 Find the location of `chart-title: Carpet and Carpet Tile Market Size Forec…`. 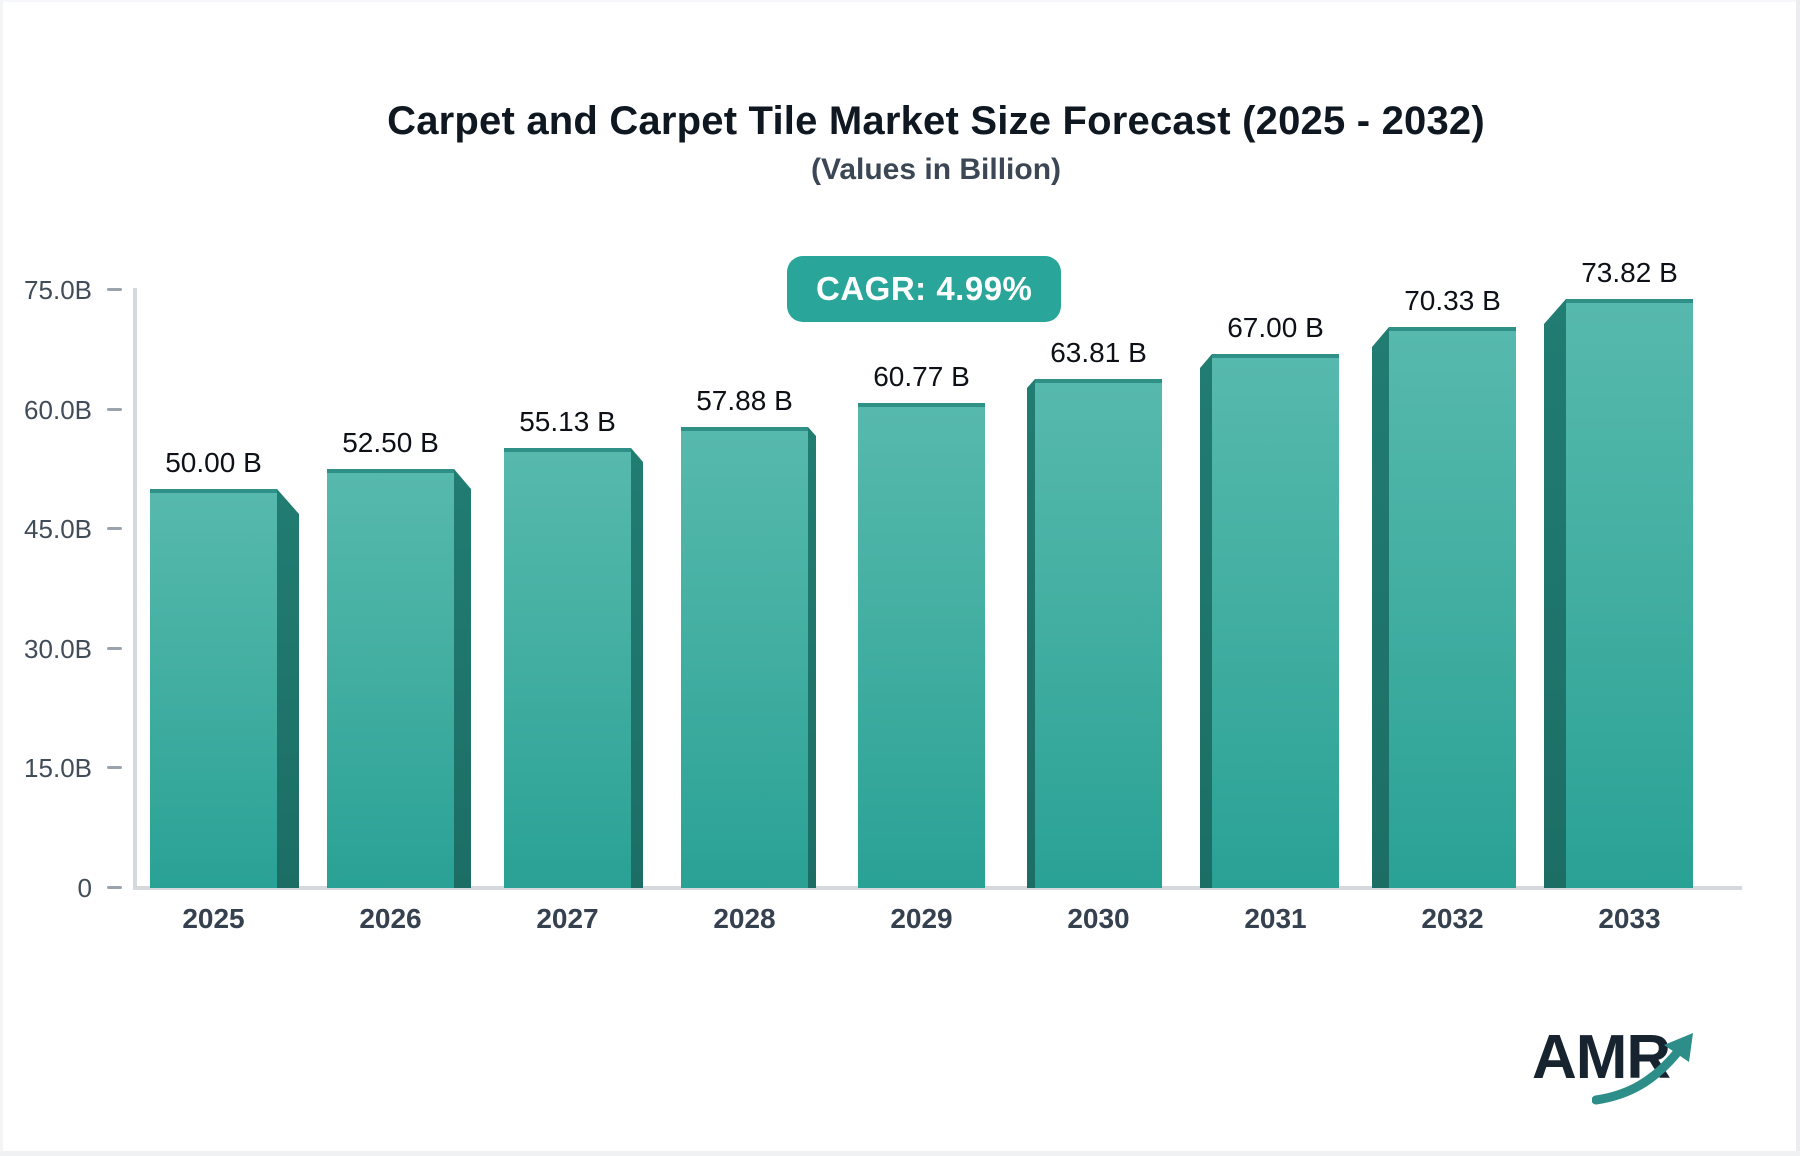

chart-title: Carpet and Carpet Tile Market Size Forec… is located at coordinates (936, 121).